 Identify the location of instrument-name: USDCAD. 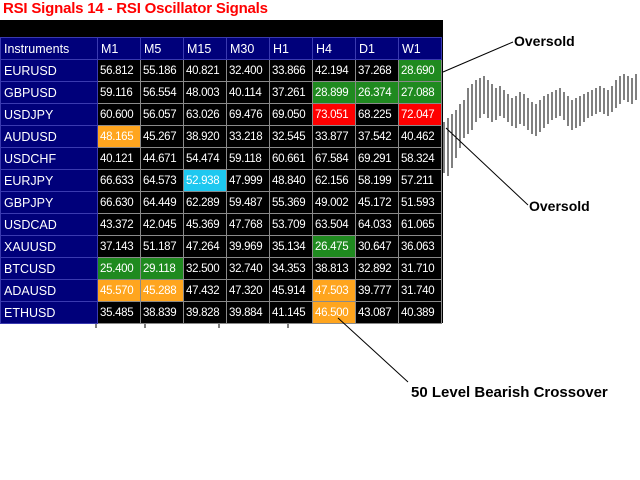
(49, 224).